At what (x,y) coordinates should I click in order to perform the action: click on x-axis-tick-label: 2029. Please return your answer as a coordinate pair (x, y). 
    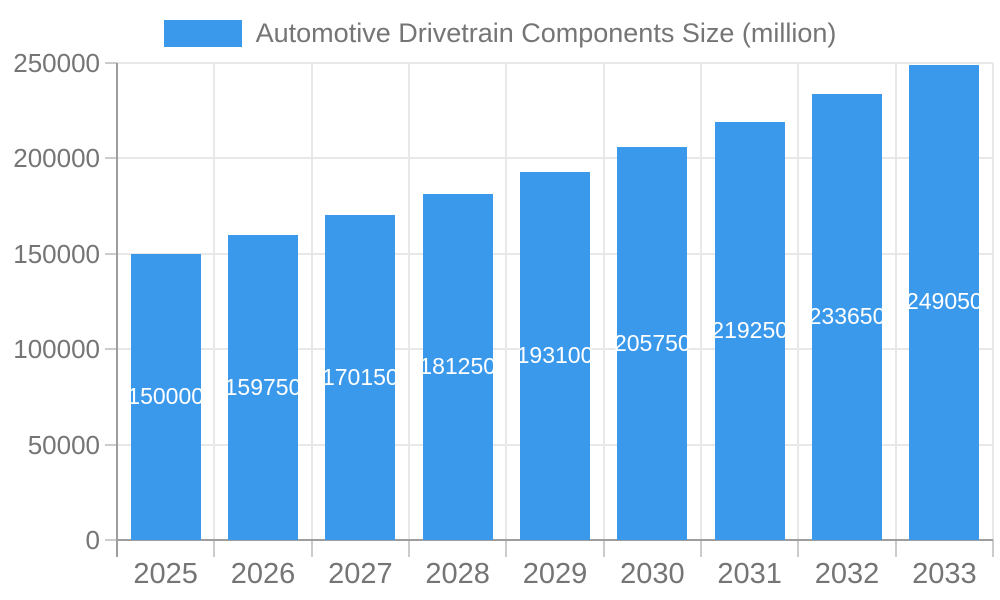
    Looking at the image, I should click on (555, 574).